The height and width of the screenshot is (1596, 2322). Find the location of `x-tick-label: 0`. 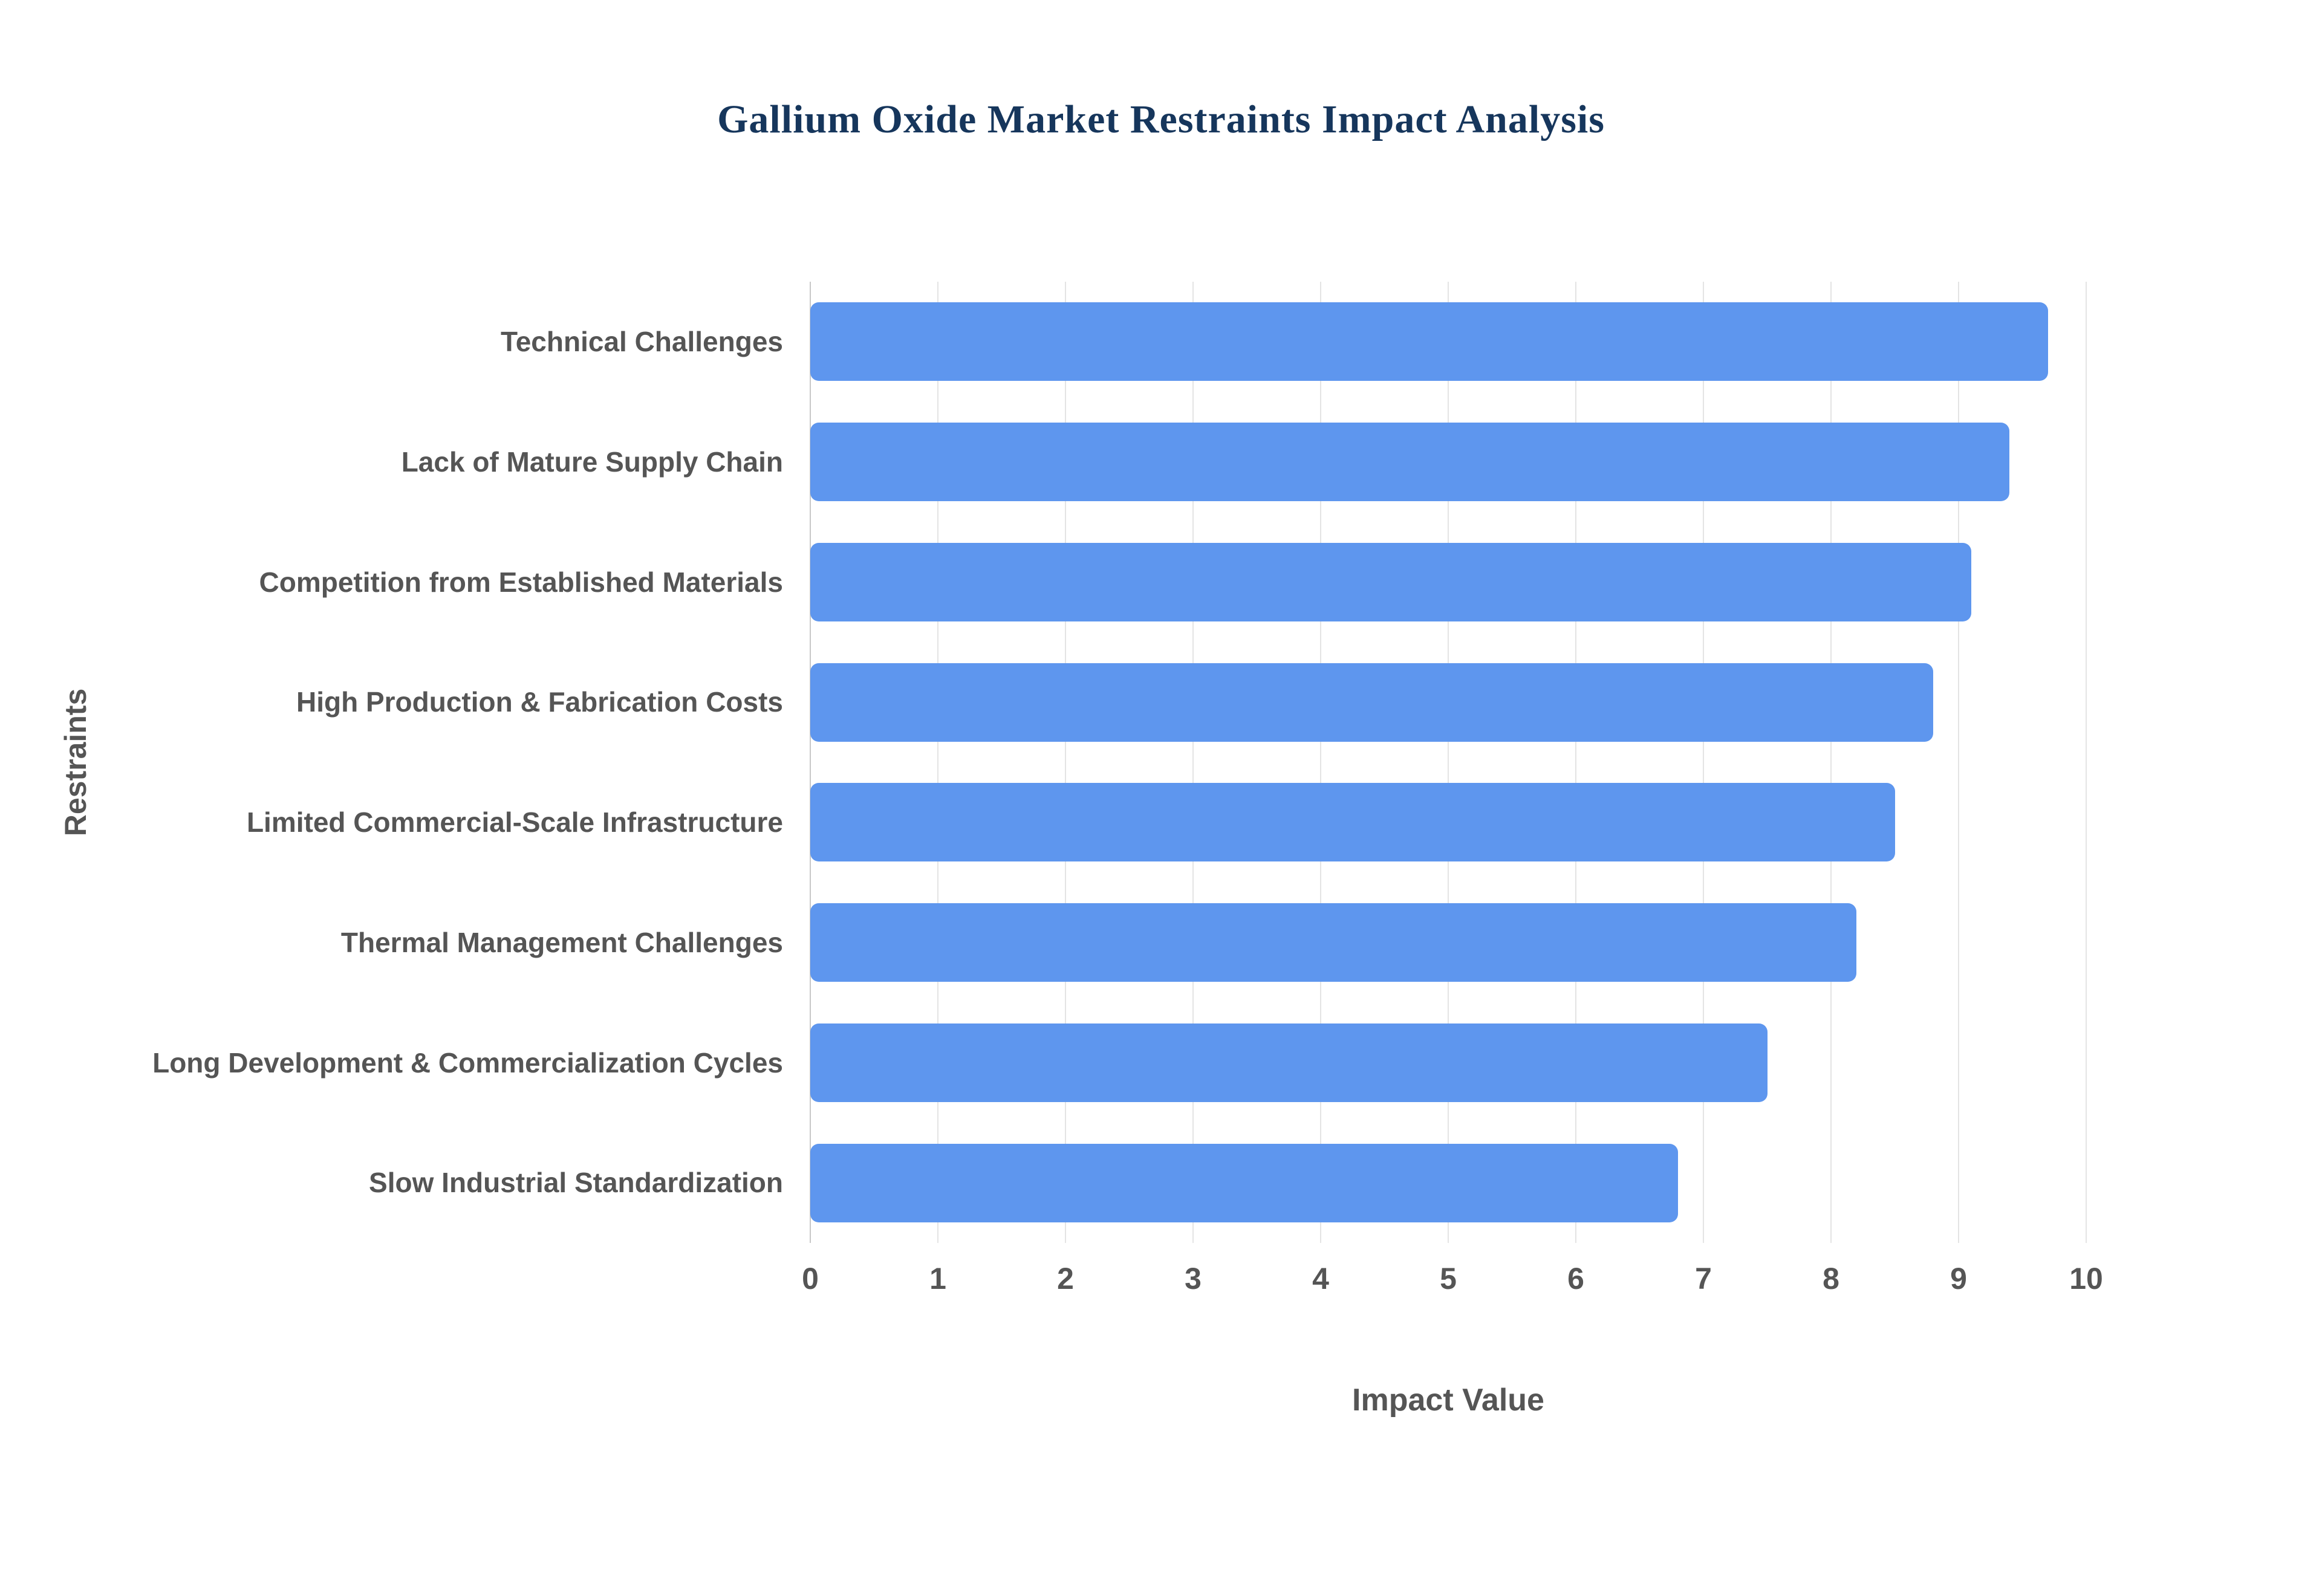

x-tick-label: 0 is located at coordinates (810, 1279).